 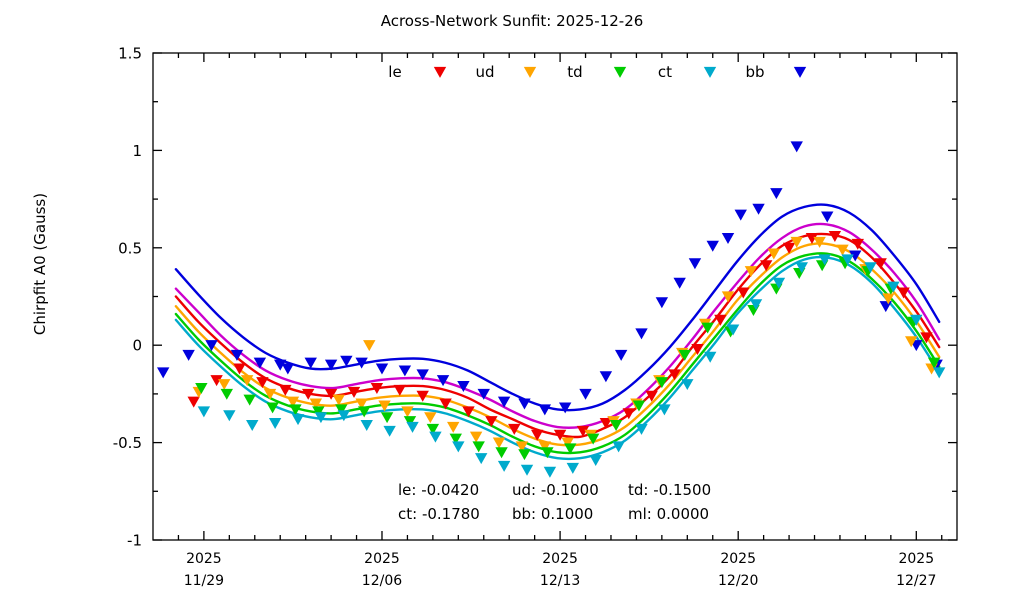 I want to click on chart-legend: le ud td ct bb, so click(x=597, y=72).